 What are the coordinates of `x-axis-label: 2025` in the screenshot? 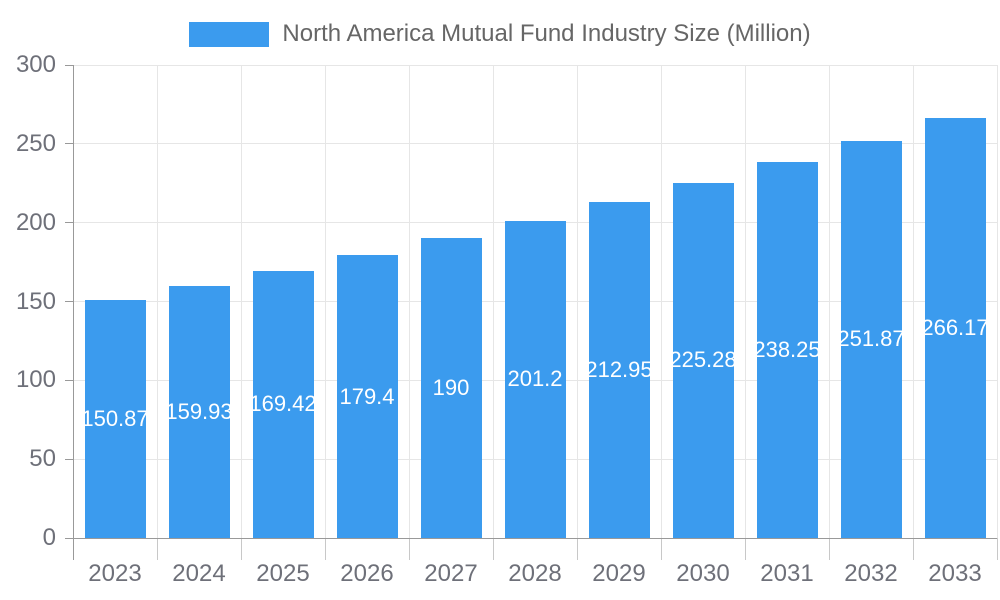 It's located at (283, 573).